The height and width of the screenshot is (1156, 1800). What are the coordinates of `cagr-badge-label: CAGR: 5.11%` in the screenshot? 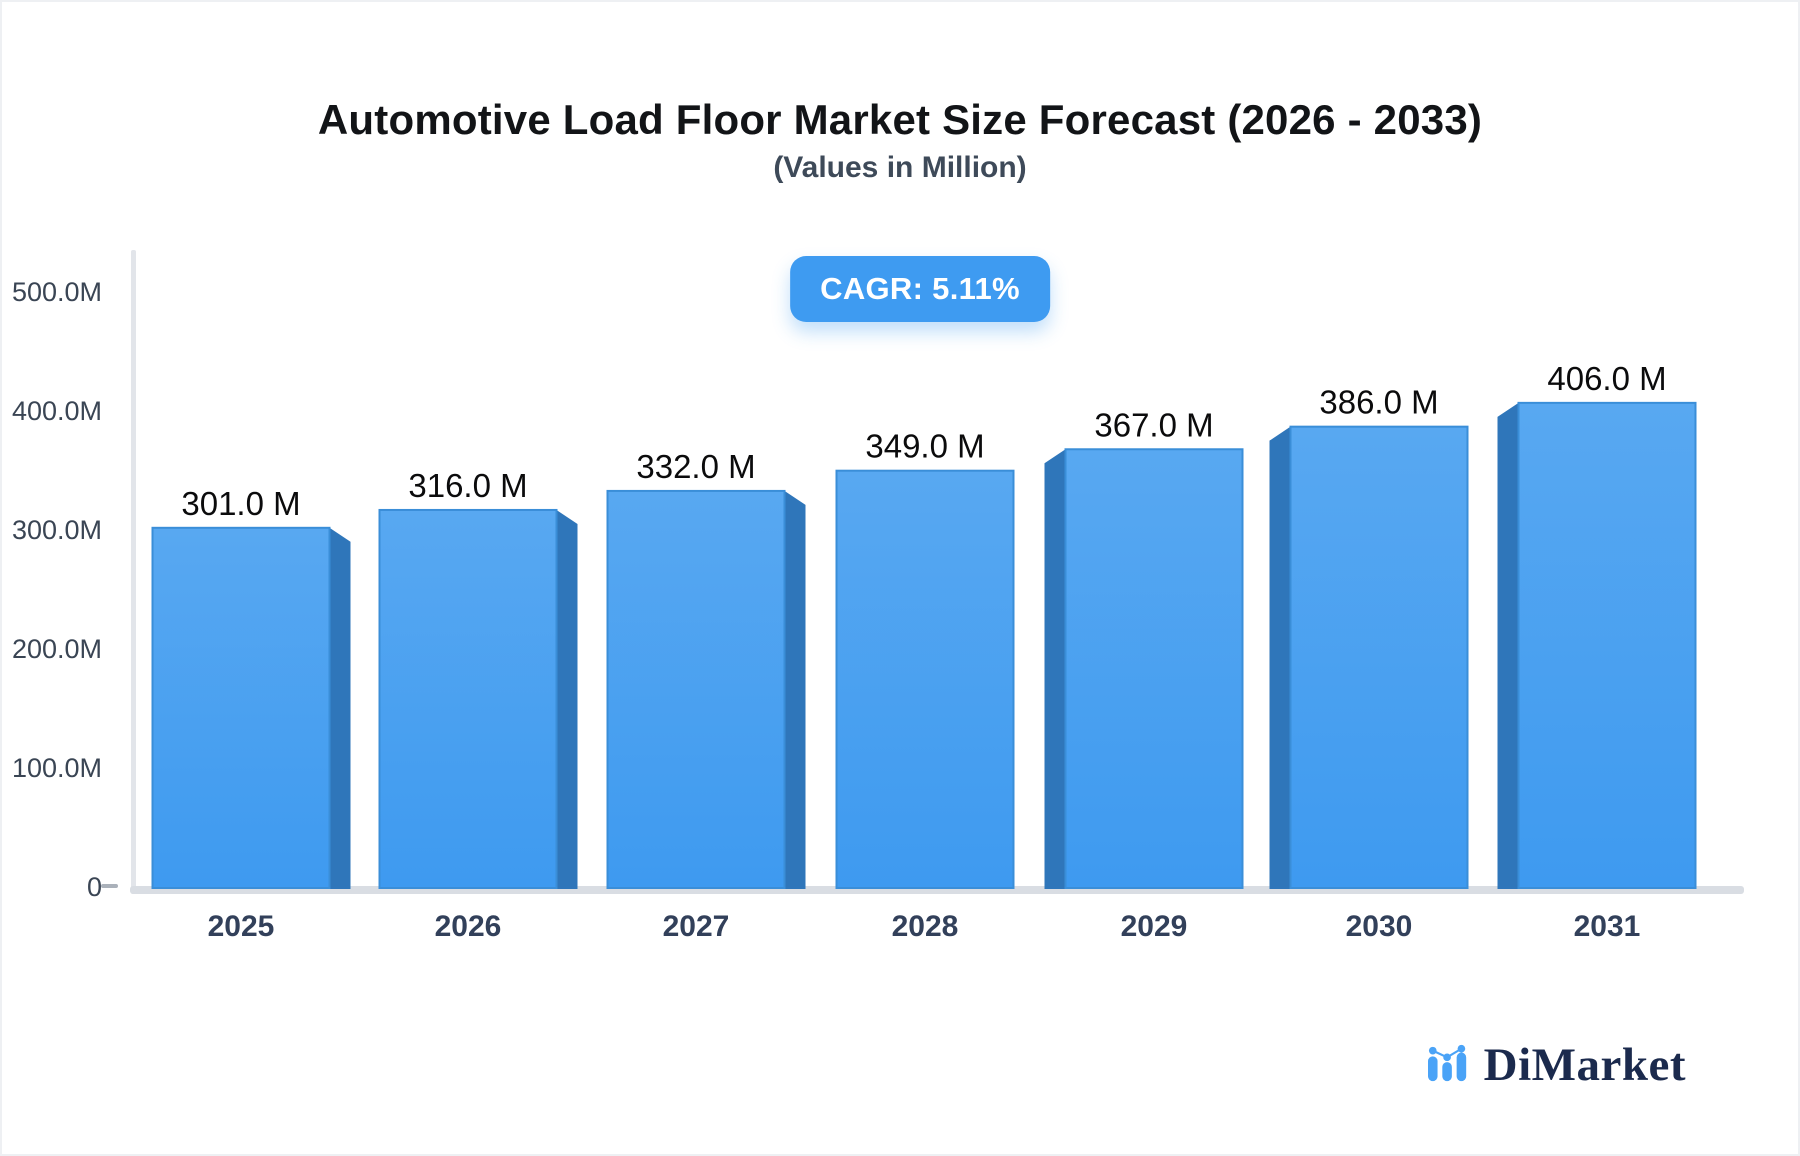 It's located at (920, 288).